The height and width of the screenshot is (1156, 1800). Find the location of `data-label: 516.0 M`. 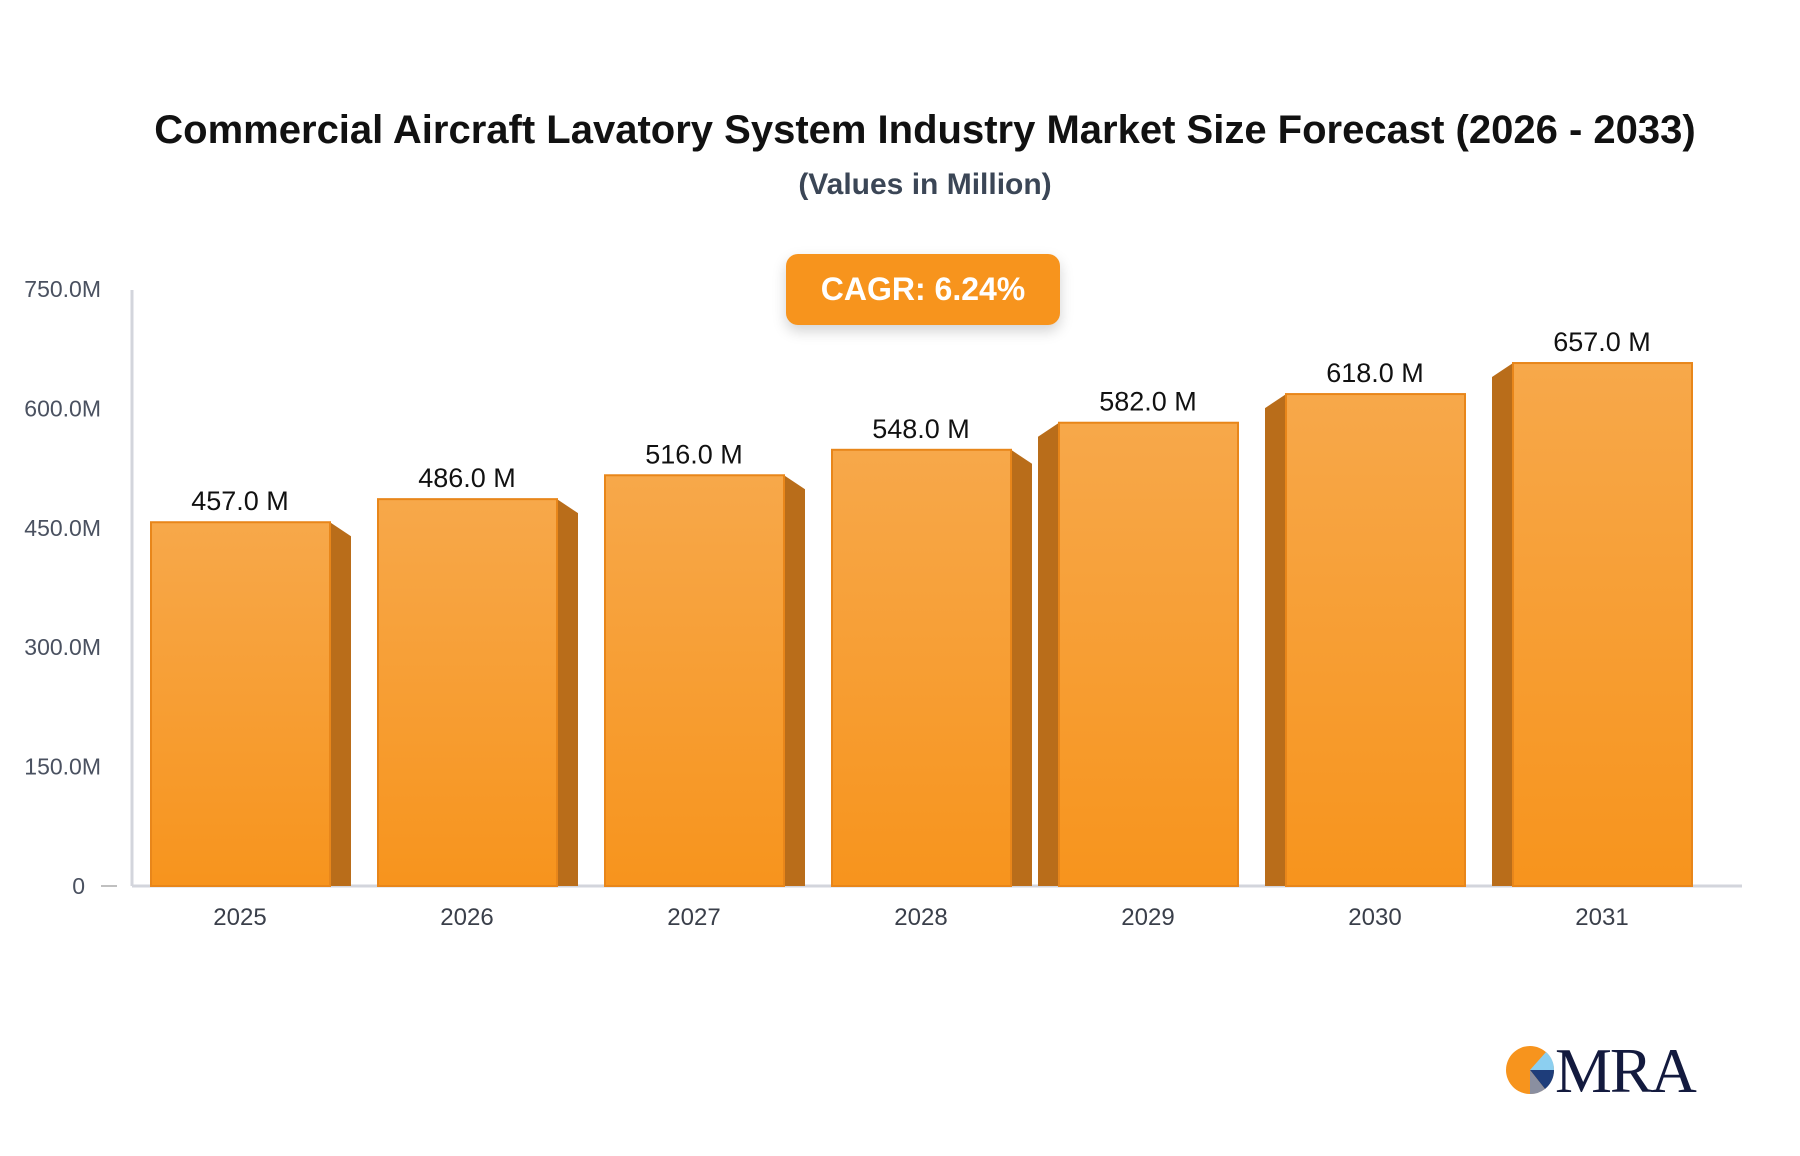

data-label: 516.0 M is located at coordinates (694, 454).